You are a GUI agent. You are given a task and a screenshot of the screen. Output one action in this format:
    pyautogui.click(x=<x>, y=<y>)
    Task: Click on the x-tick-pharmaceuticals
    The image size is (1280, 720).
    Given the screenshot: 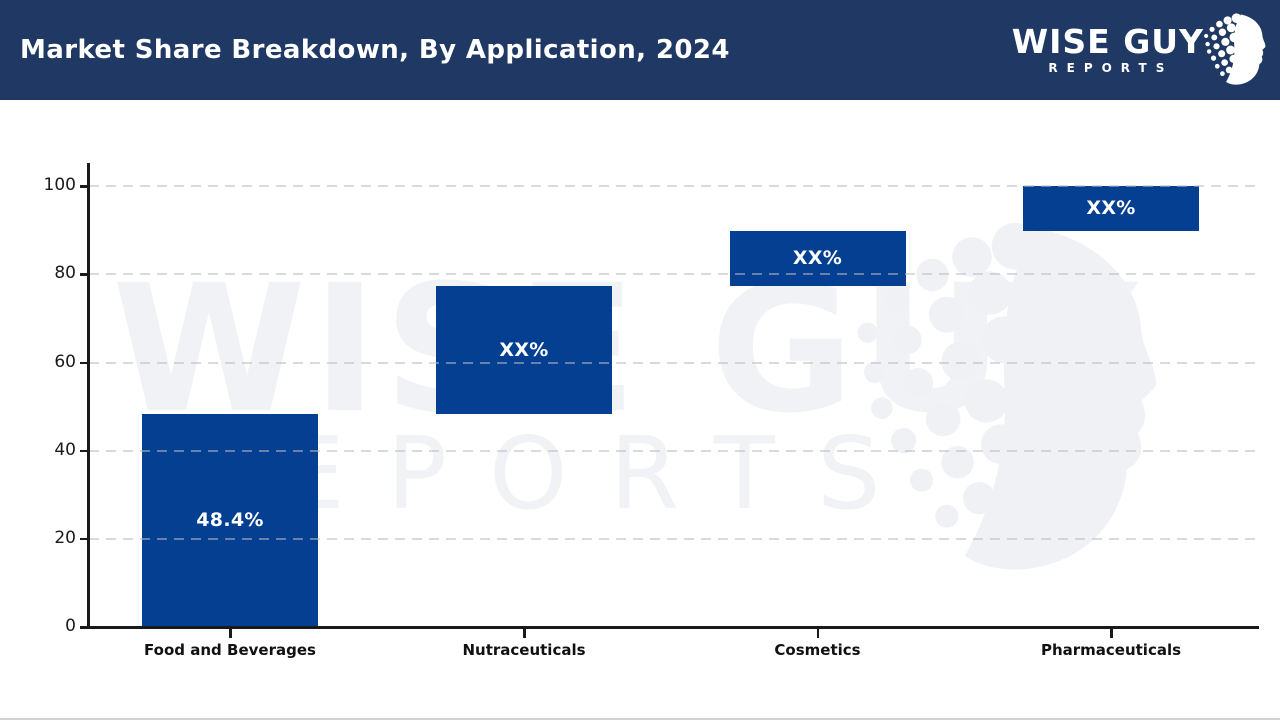 What is the action you would take?
    pyautogui.click(x=1111, y=633)
    